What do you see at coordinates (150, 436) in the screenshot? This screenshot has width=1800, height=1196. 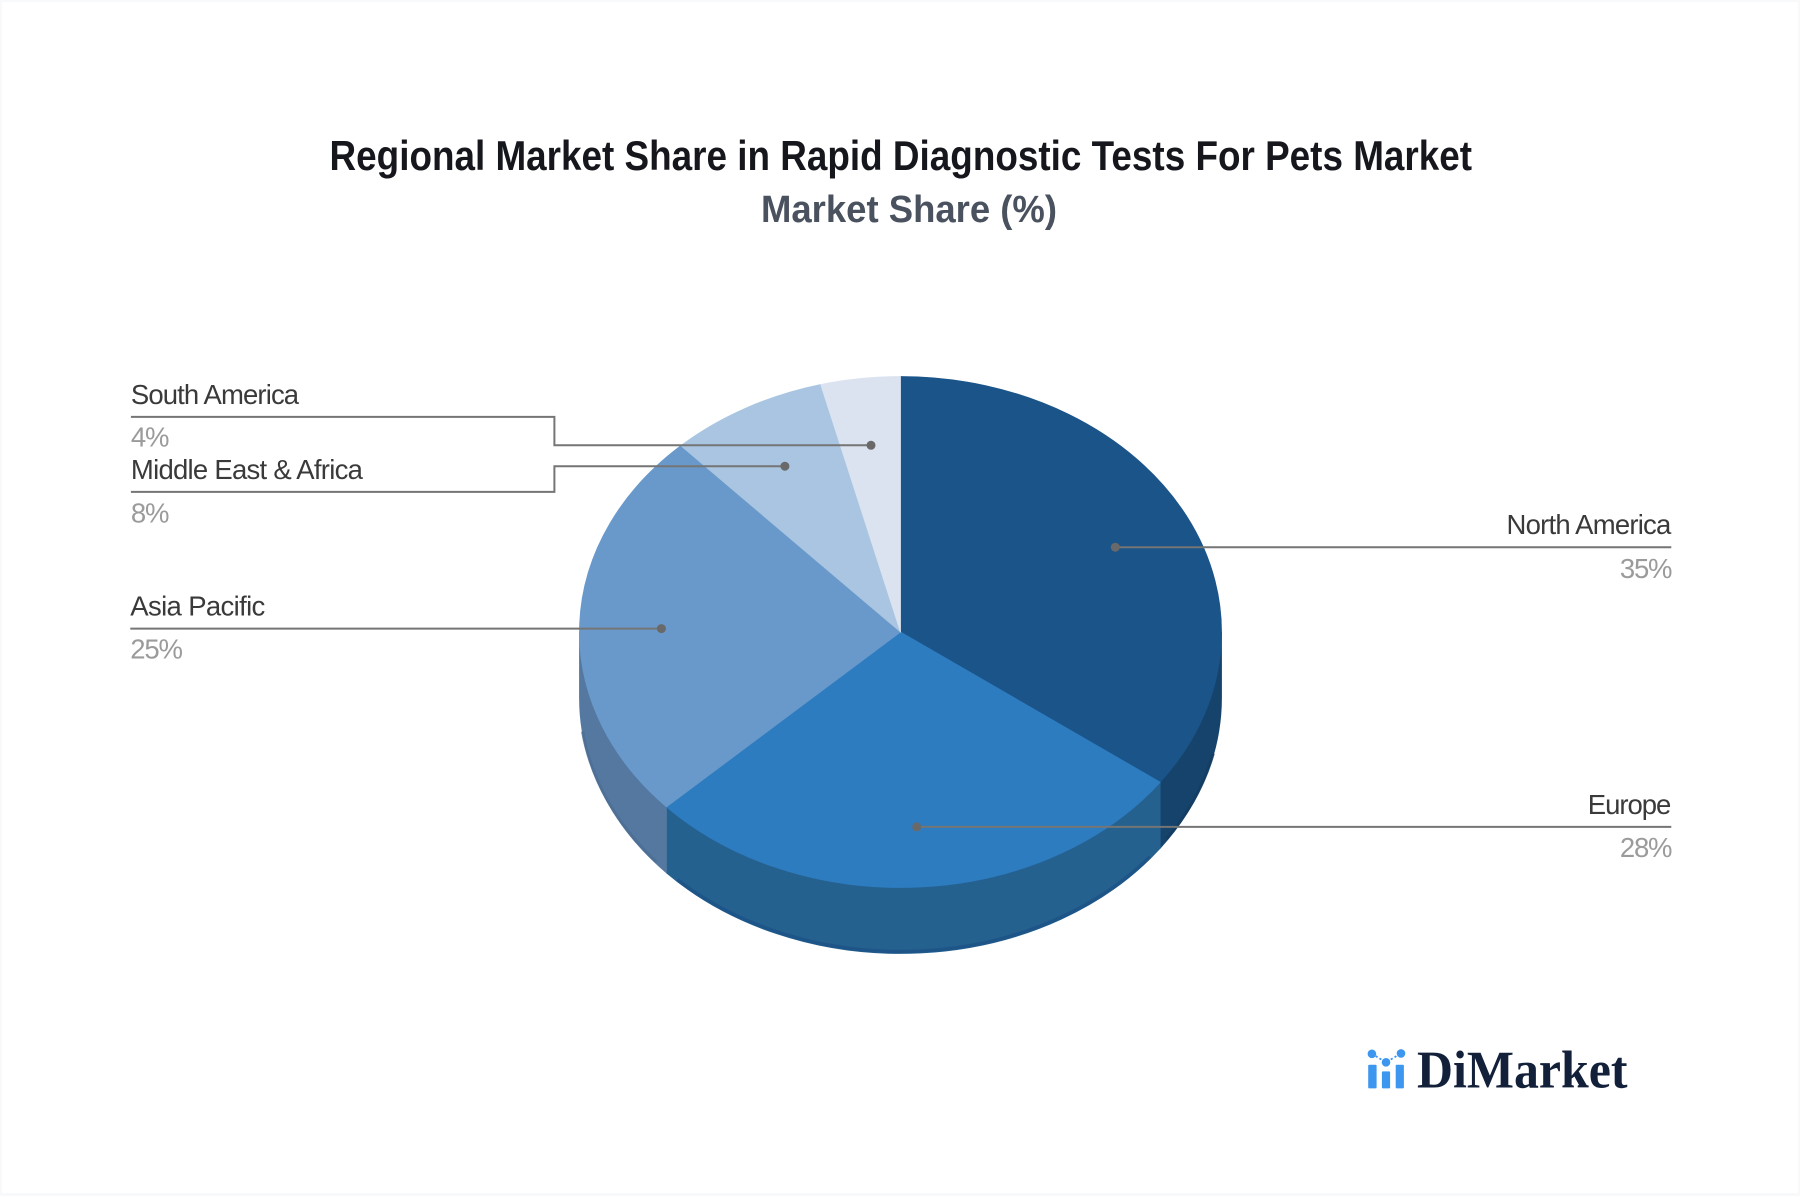 I see `svg-text: 4%` at bounding box center [150, 436].